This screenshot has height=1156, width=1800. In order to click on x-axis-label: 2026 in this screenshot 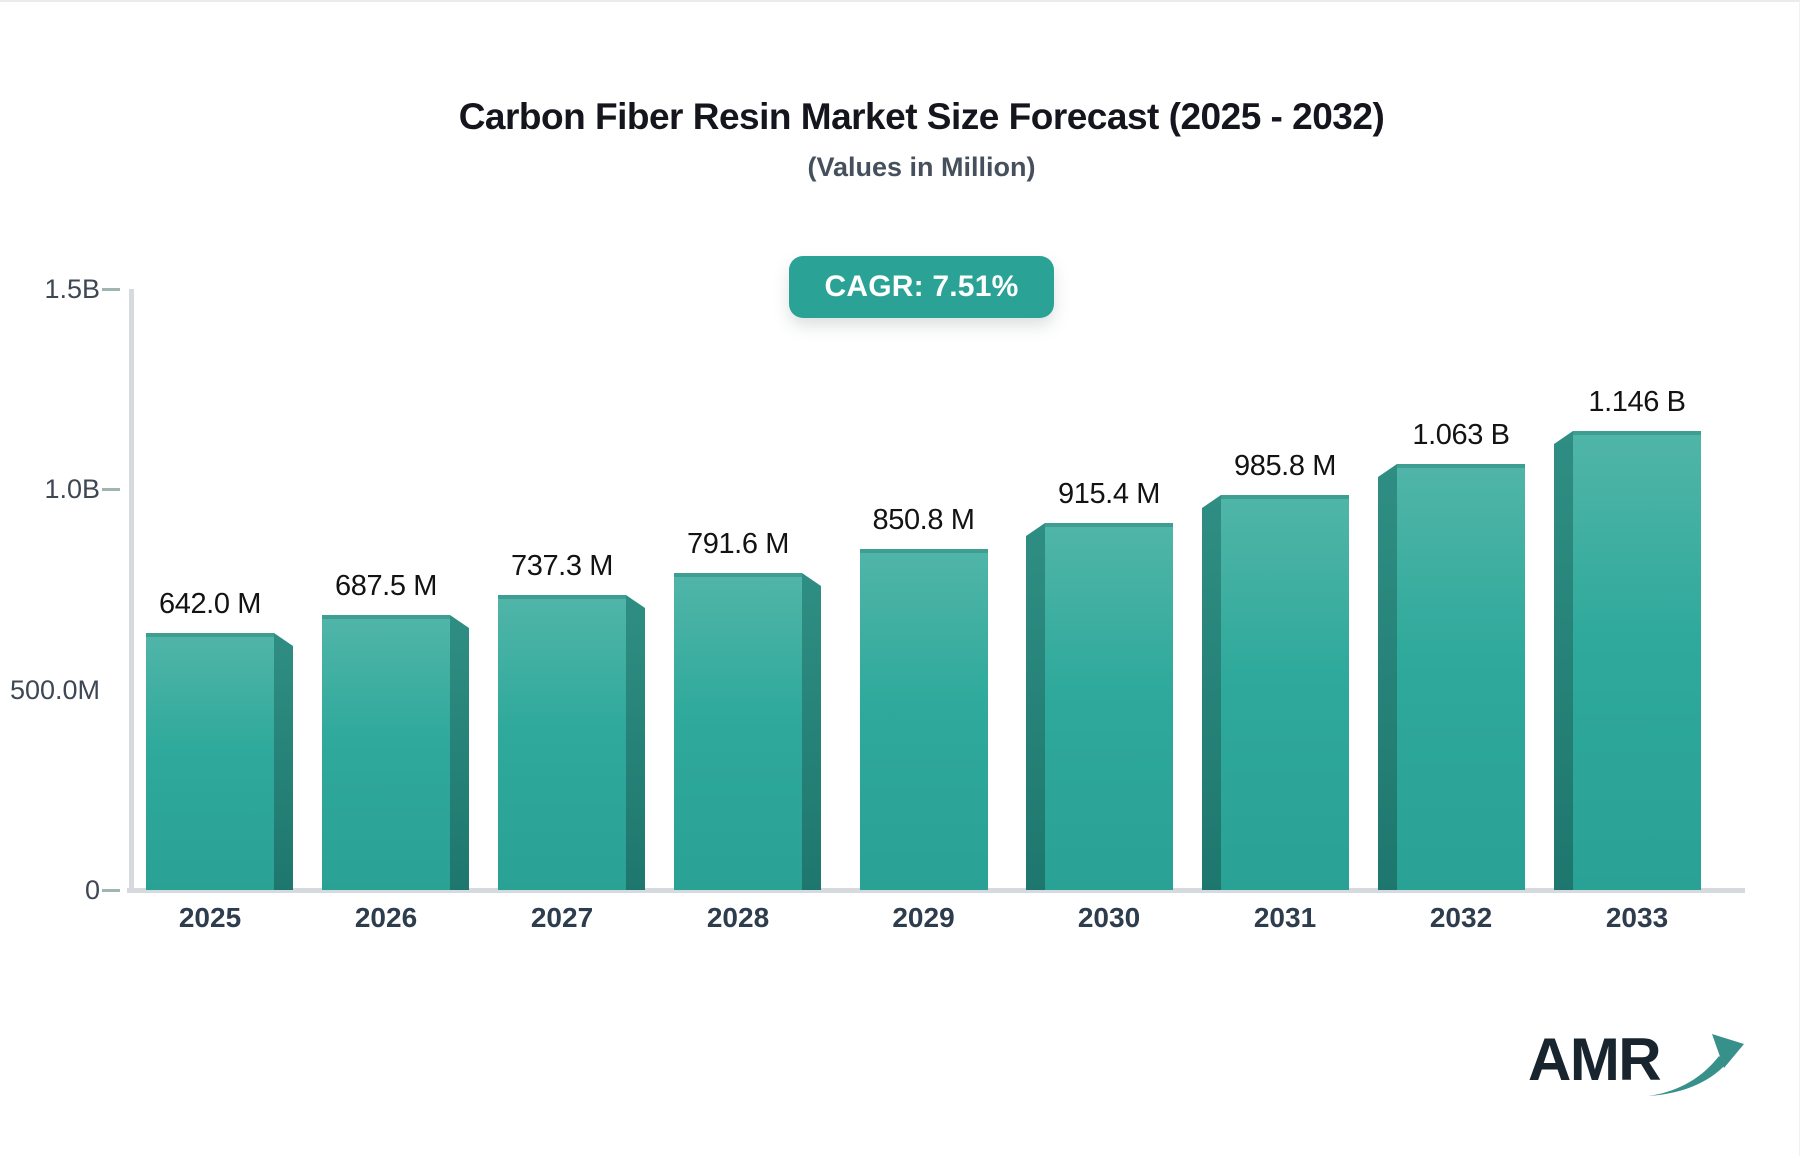, I will do `click(386, 917)`.